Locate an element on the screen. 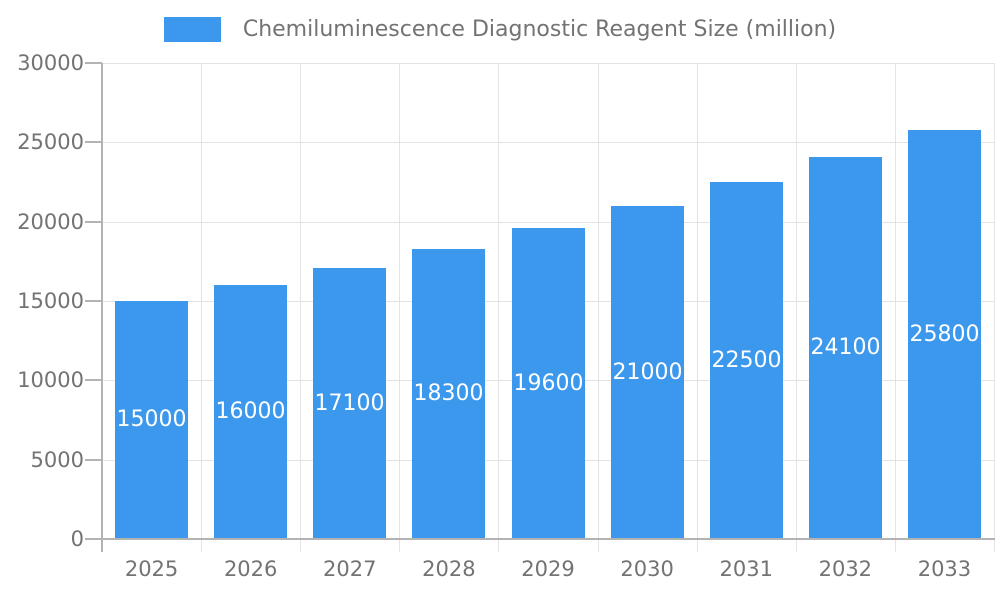 The width and height of the screenshot is (1000, 600). x-axis-label: 2029 is located at coordinates (548, 569).